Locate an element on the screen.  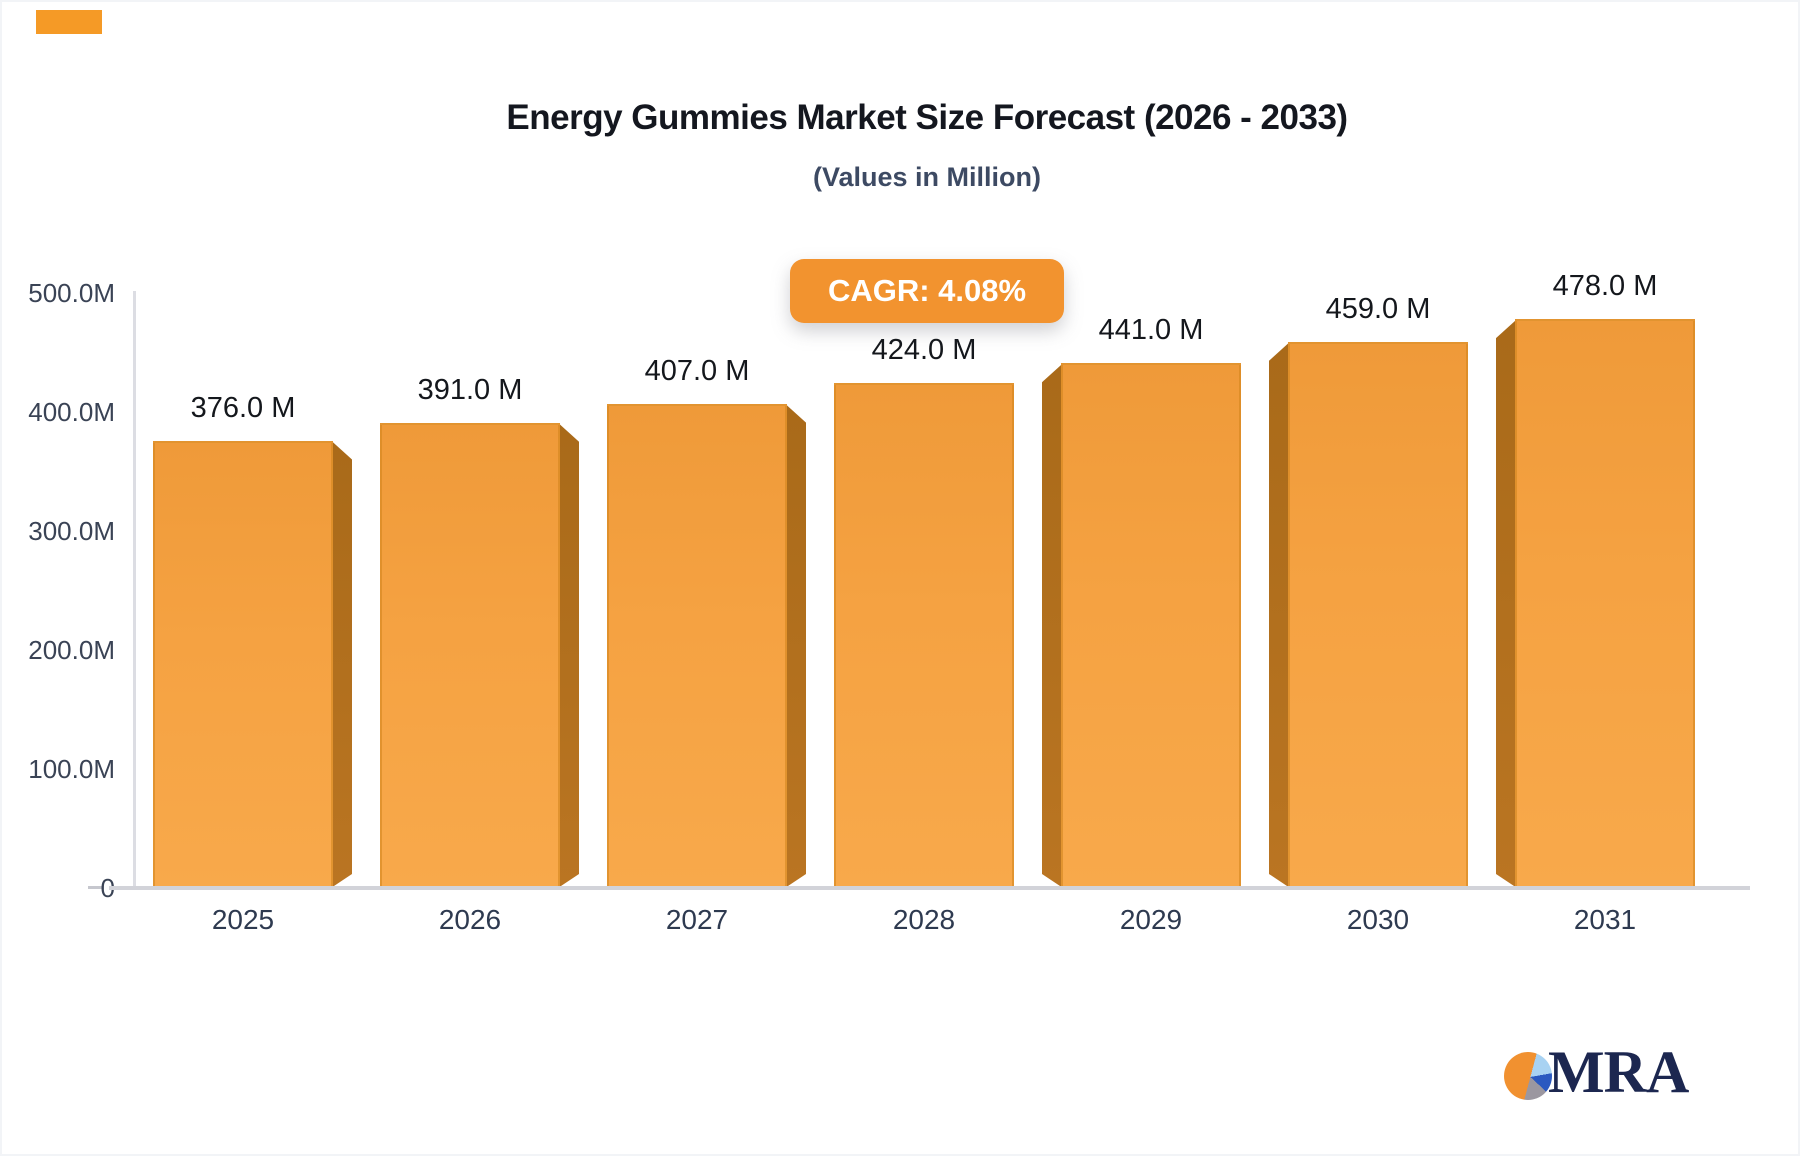
y-axis-line is located at coordinates (134, 589).